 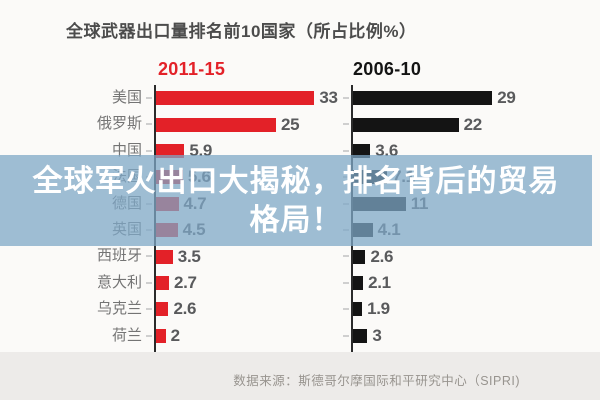 I want to click on bar-group-2006-10: 2.6, so click(x=373, y=256).